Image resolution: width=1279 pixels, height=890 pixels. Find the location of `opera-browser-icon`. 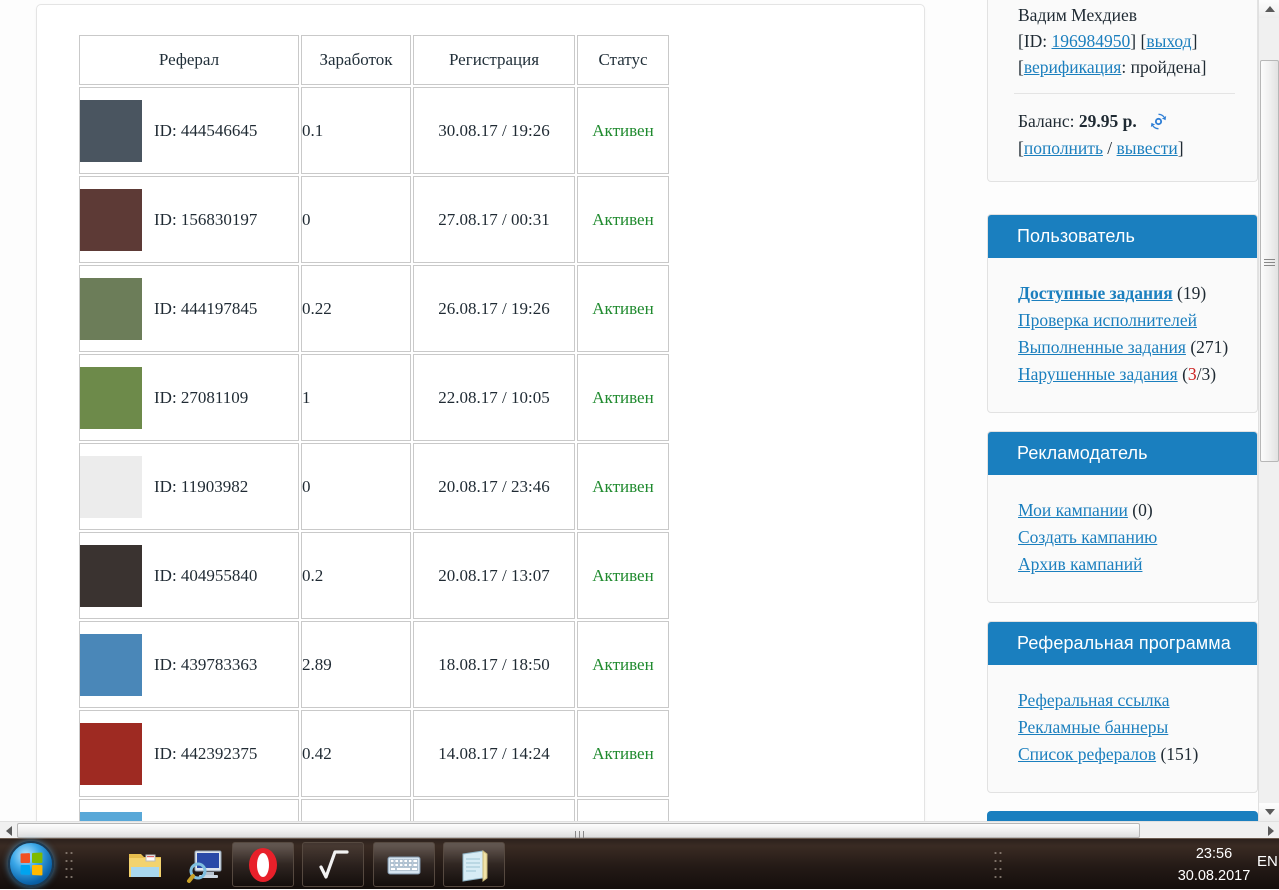

opera-browser-icon is located at coordinates (263, 865).